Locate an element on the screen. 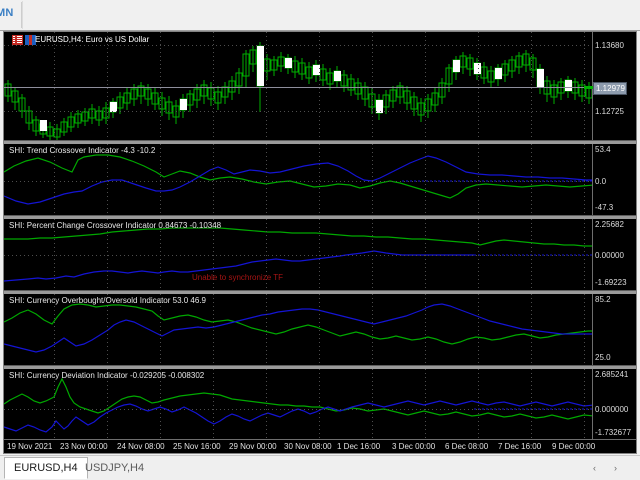 The height and width of the screenshot is (480, 640). tab-scroll-right-arrow: › is located at coordinates (615, 468).